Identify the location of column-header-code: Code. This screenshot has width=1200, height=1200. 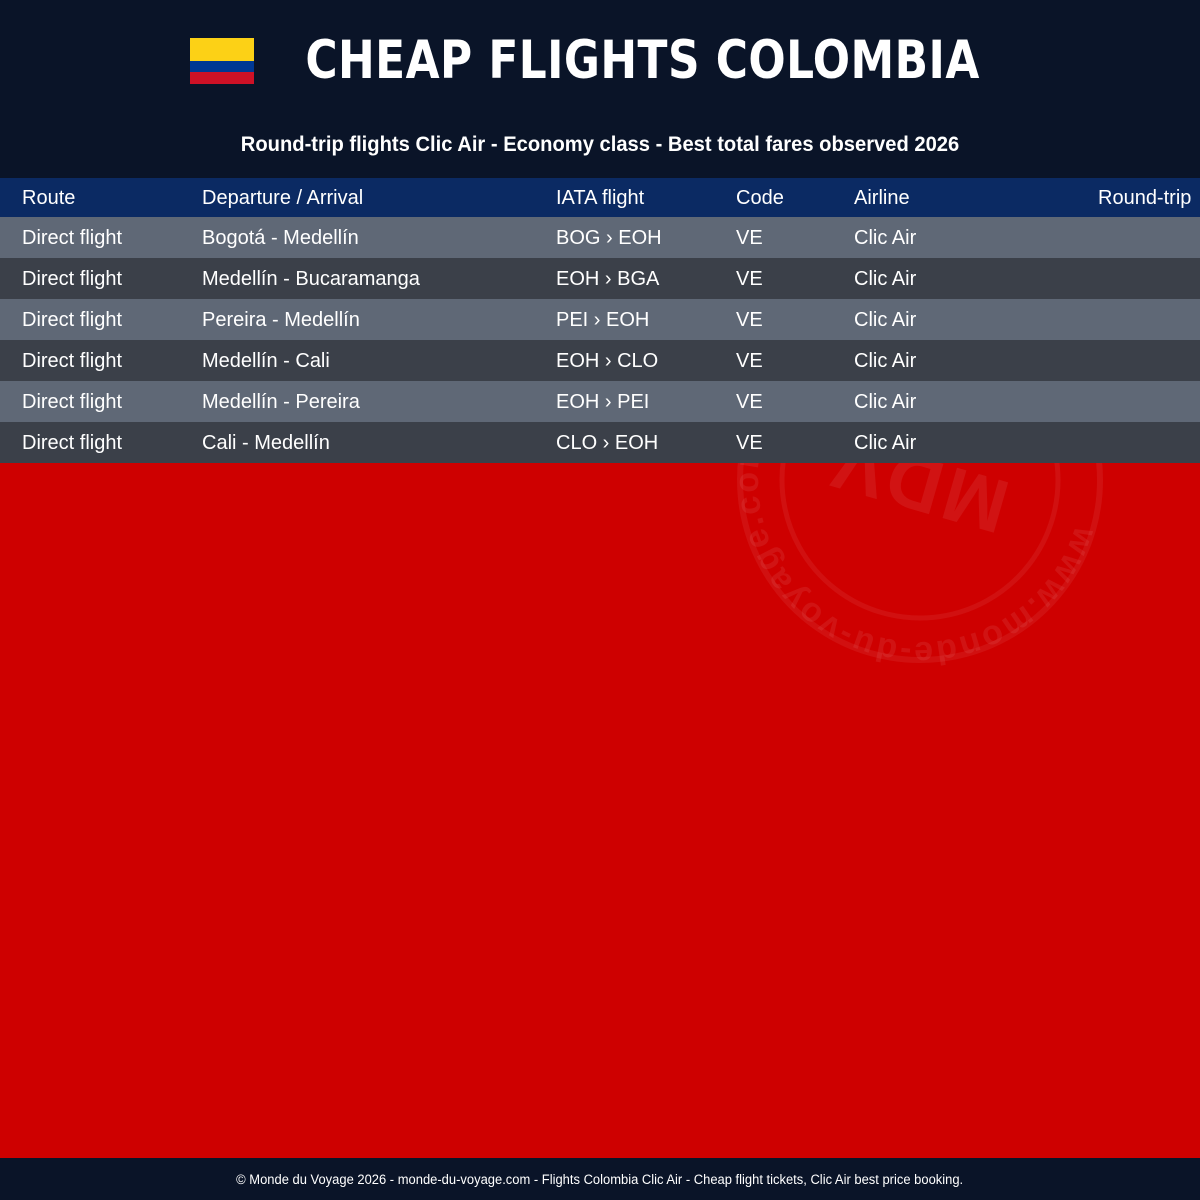
(760, 197).